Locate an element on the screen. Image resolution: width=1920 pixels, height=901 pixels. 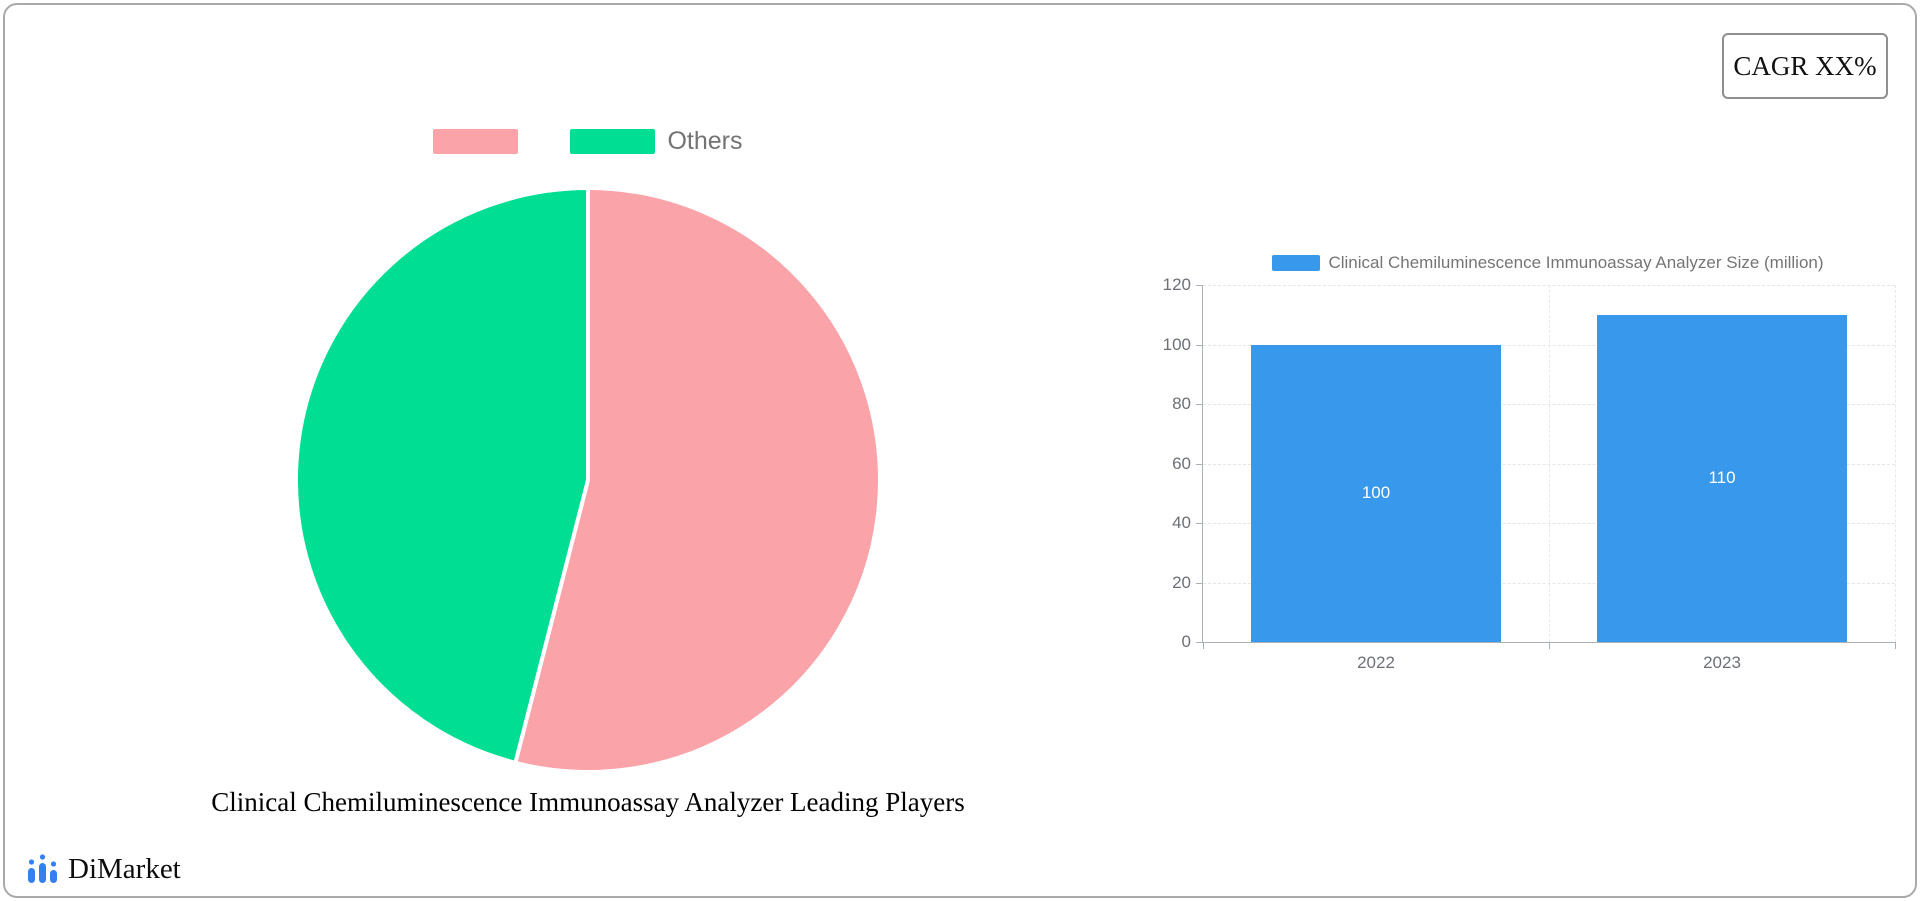
brand-logo: DiMarket is located at coordinates (103, 869).